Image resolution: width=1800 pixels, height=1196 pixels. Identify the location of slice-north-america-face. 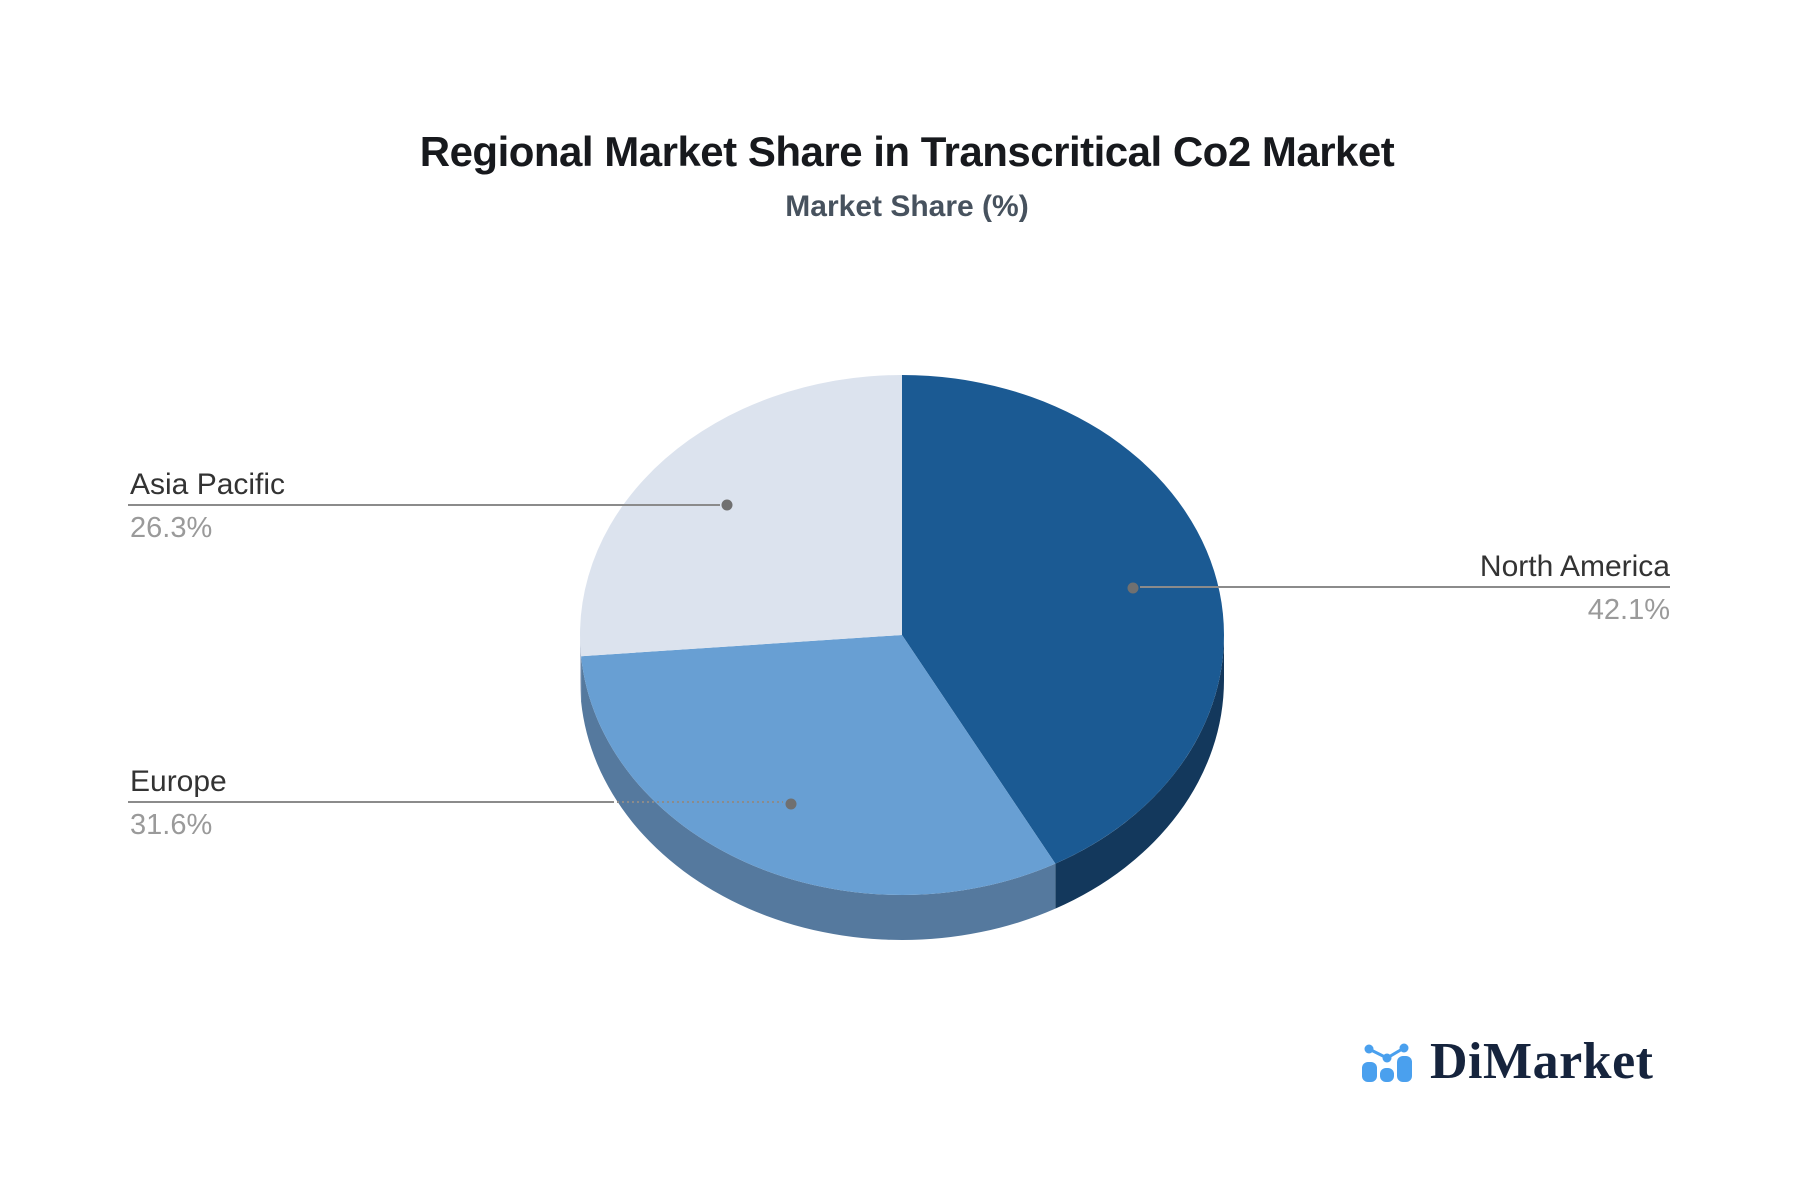
(1063, 619).